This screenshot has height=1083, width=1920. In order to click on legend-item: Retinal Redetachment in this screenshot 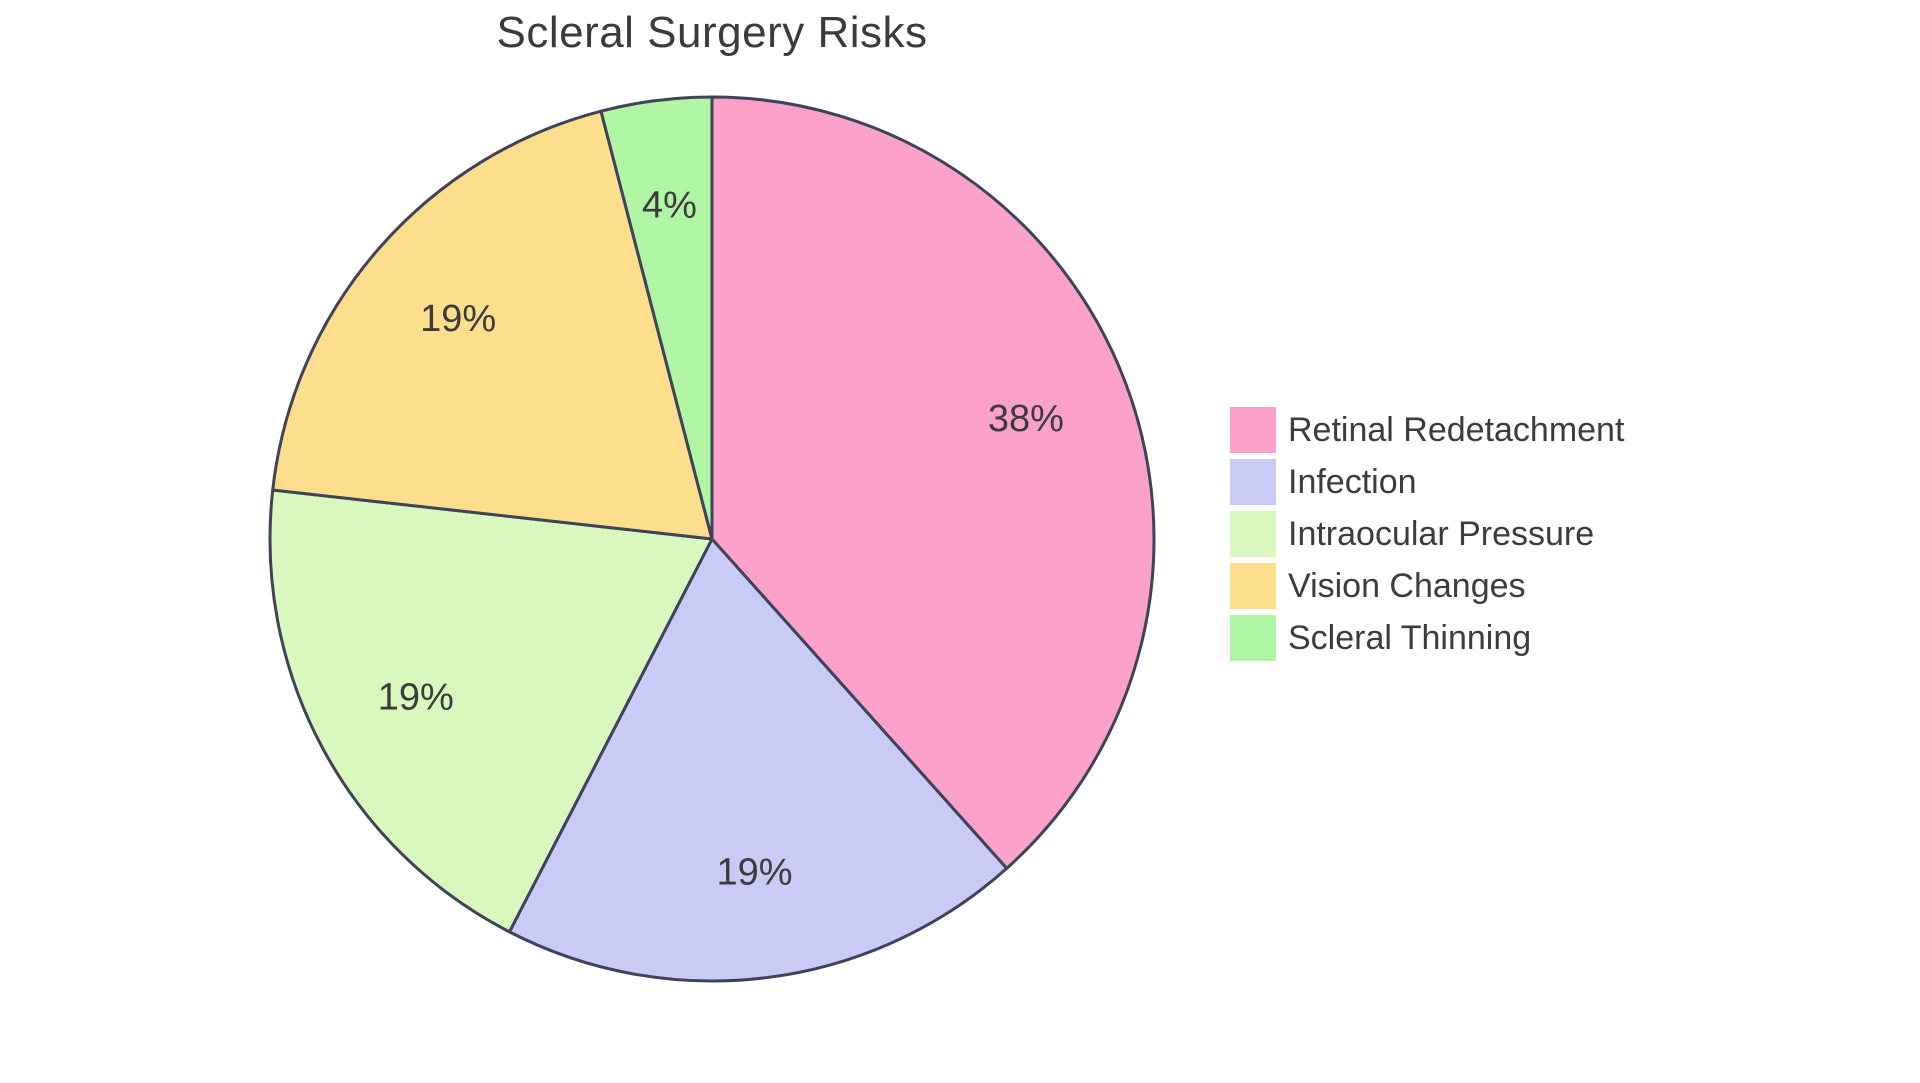, I will do `click(1427, 430)`.